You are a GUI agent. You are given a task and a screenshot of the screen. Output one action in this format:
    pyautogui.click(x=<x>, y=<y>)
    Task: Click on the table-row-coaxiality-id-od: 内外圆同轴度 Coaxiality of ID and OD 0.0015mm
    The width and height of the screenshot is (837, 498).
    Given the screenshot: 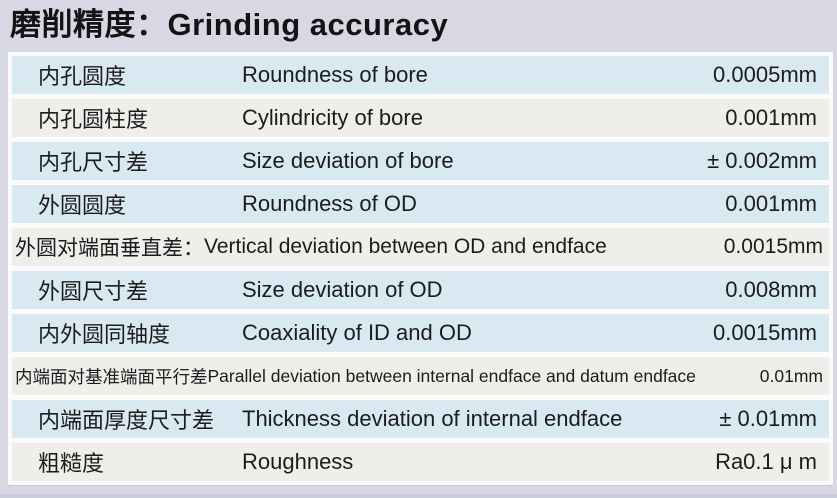 What is the action you would take?
    pyautogui.click(x=420, y=333)
    